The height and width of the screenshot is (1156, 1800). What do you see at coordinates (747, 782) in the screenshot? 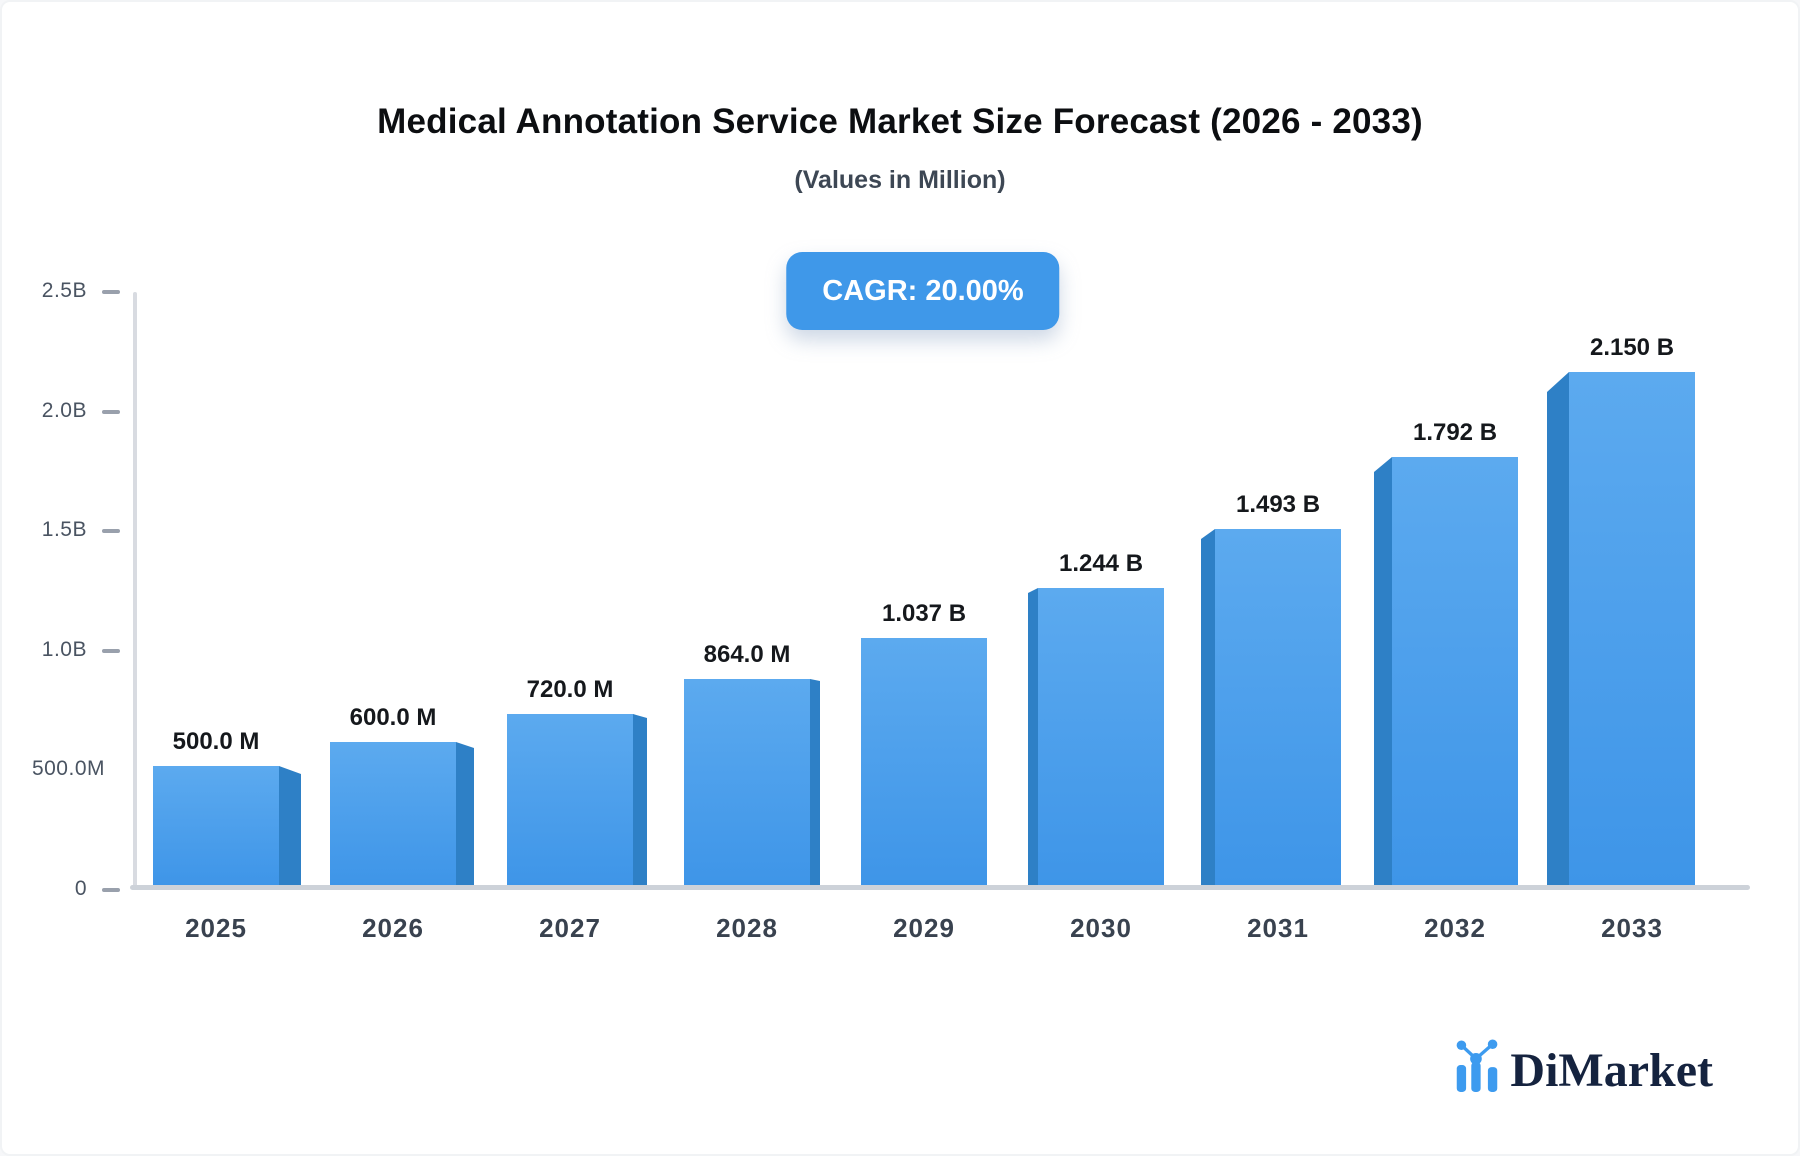
I see `bar-face-2028` at bounding box center [747, 782].